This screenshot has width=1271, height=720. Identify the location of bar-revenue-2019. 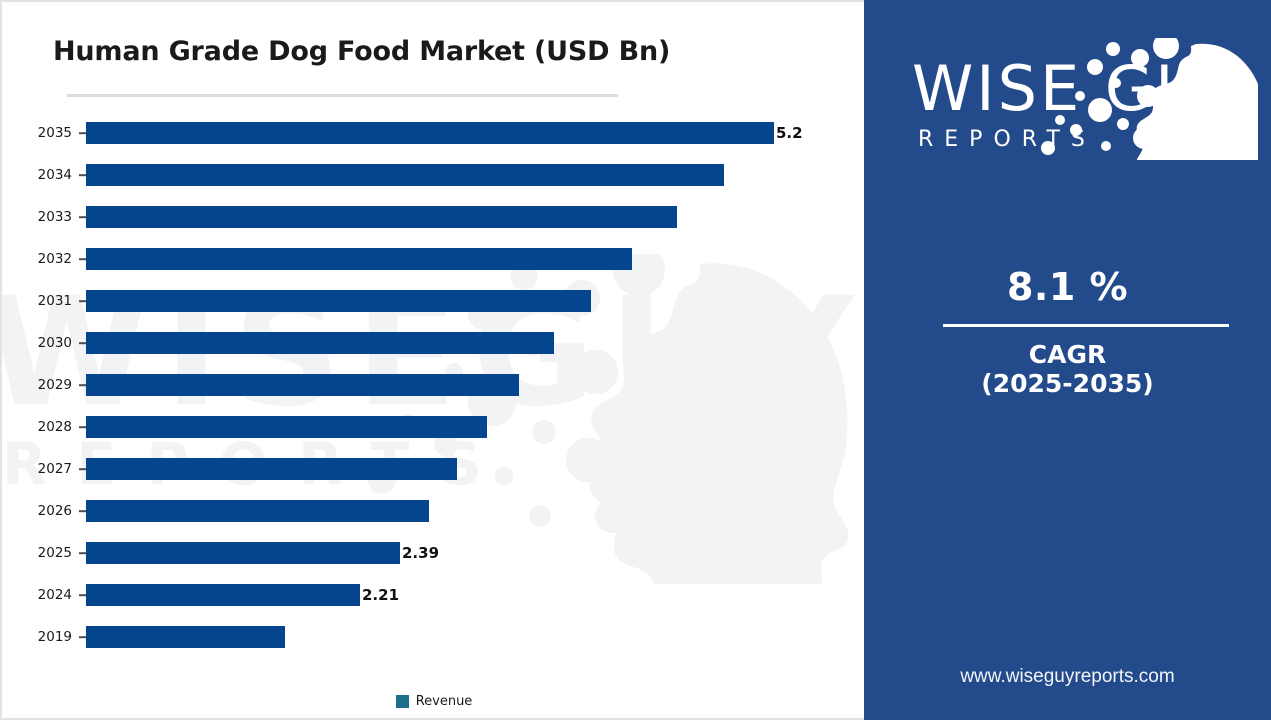
(185, 637).